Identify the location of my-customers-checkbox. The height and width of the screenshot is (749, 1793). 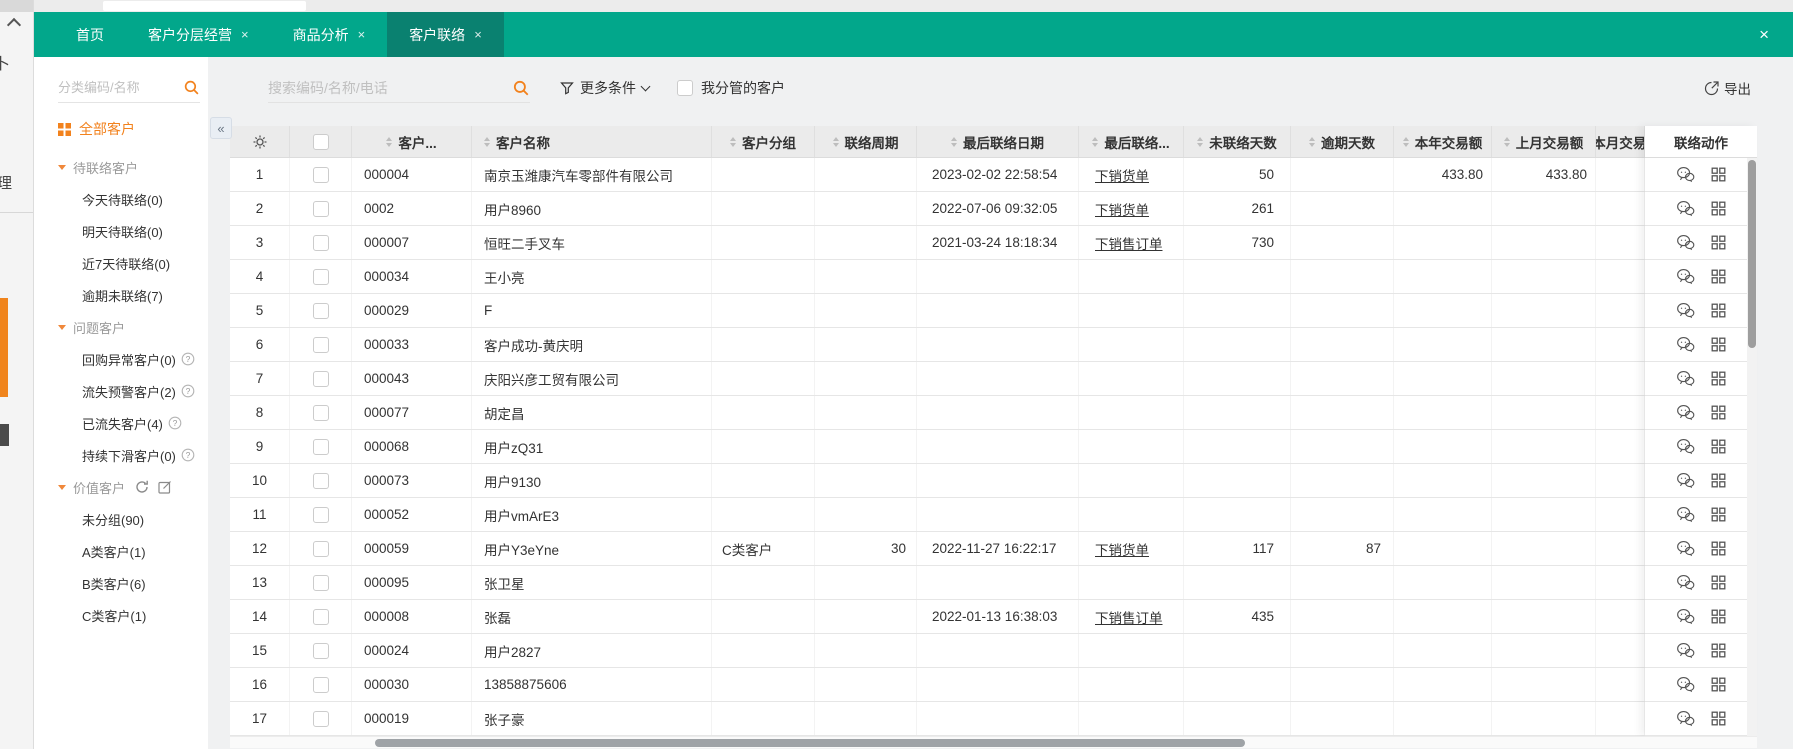
(685, 88).